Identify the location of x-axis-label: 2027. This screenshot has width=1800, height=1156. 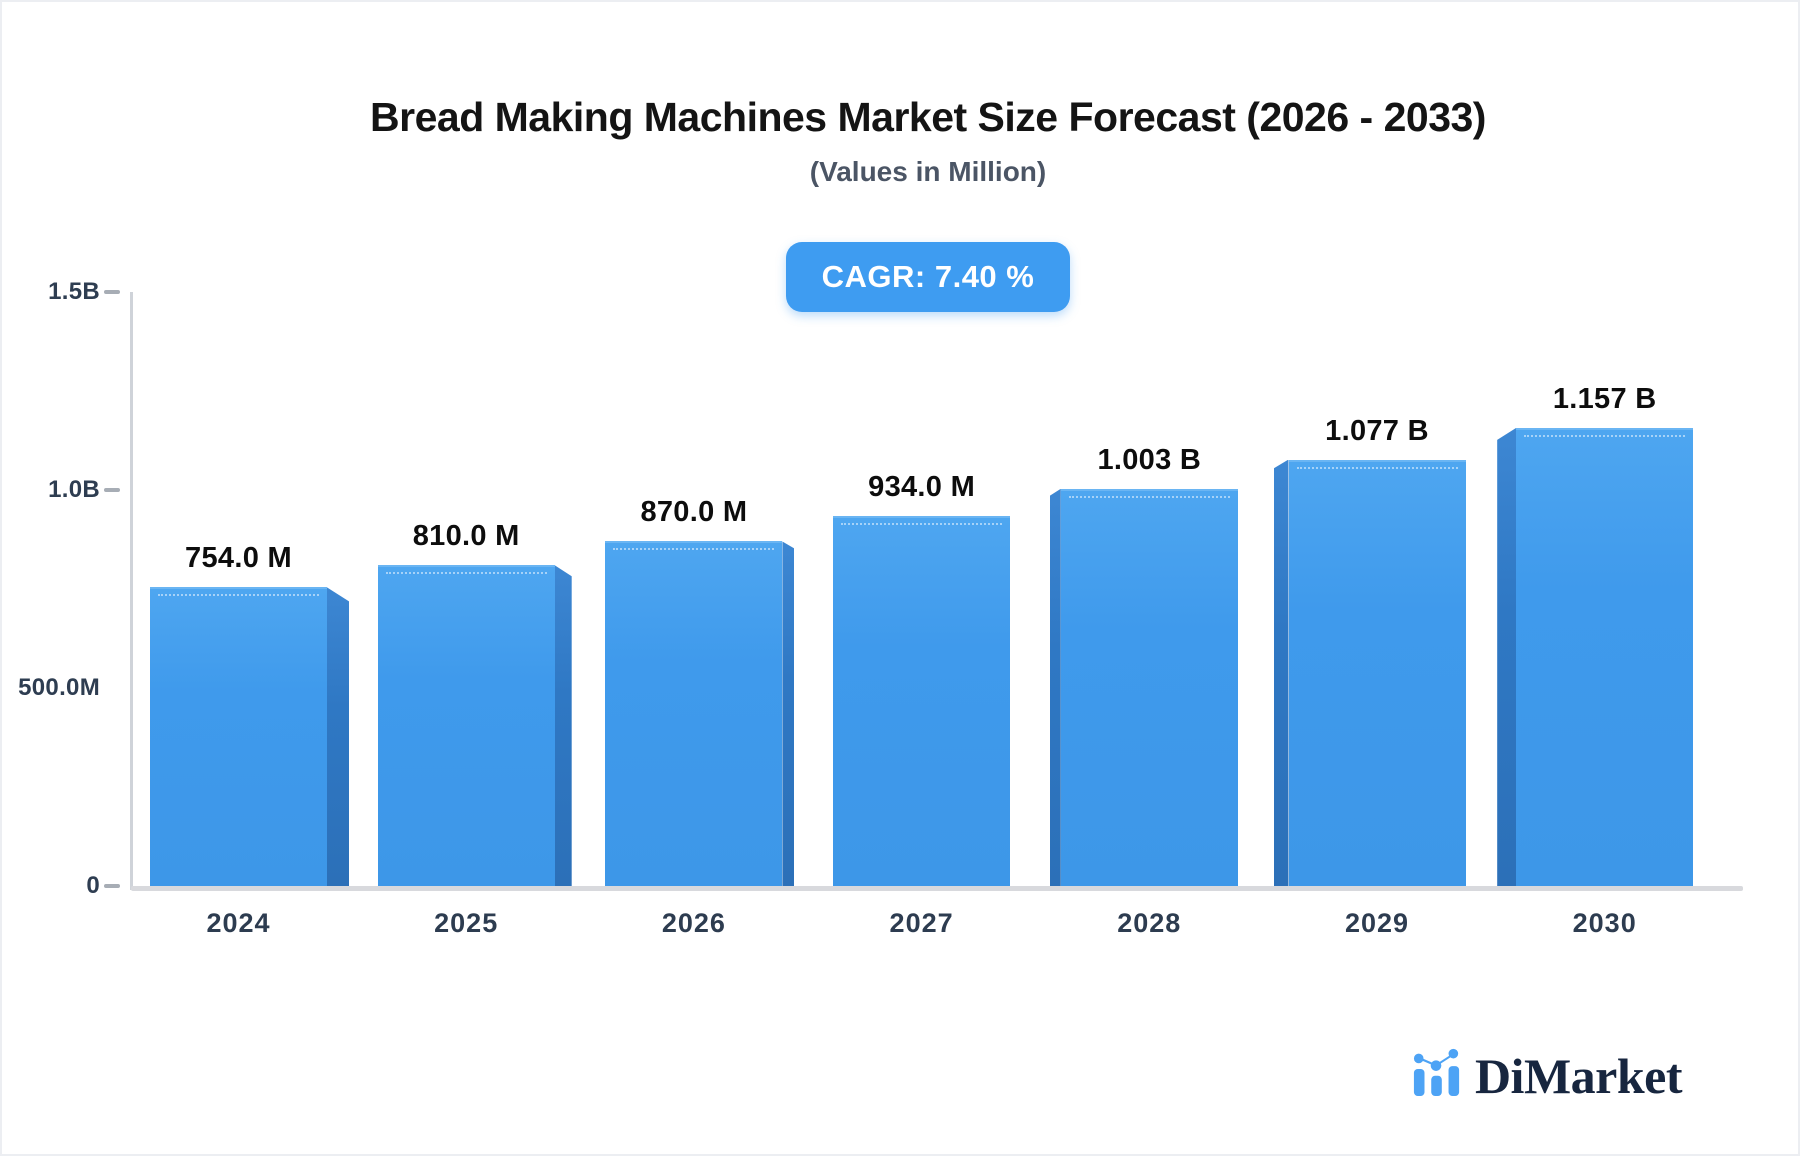
(921, 923).